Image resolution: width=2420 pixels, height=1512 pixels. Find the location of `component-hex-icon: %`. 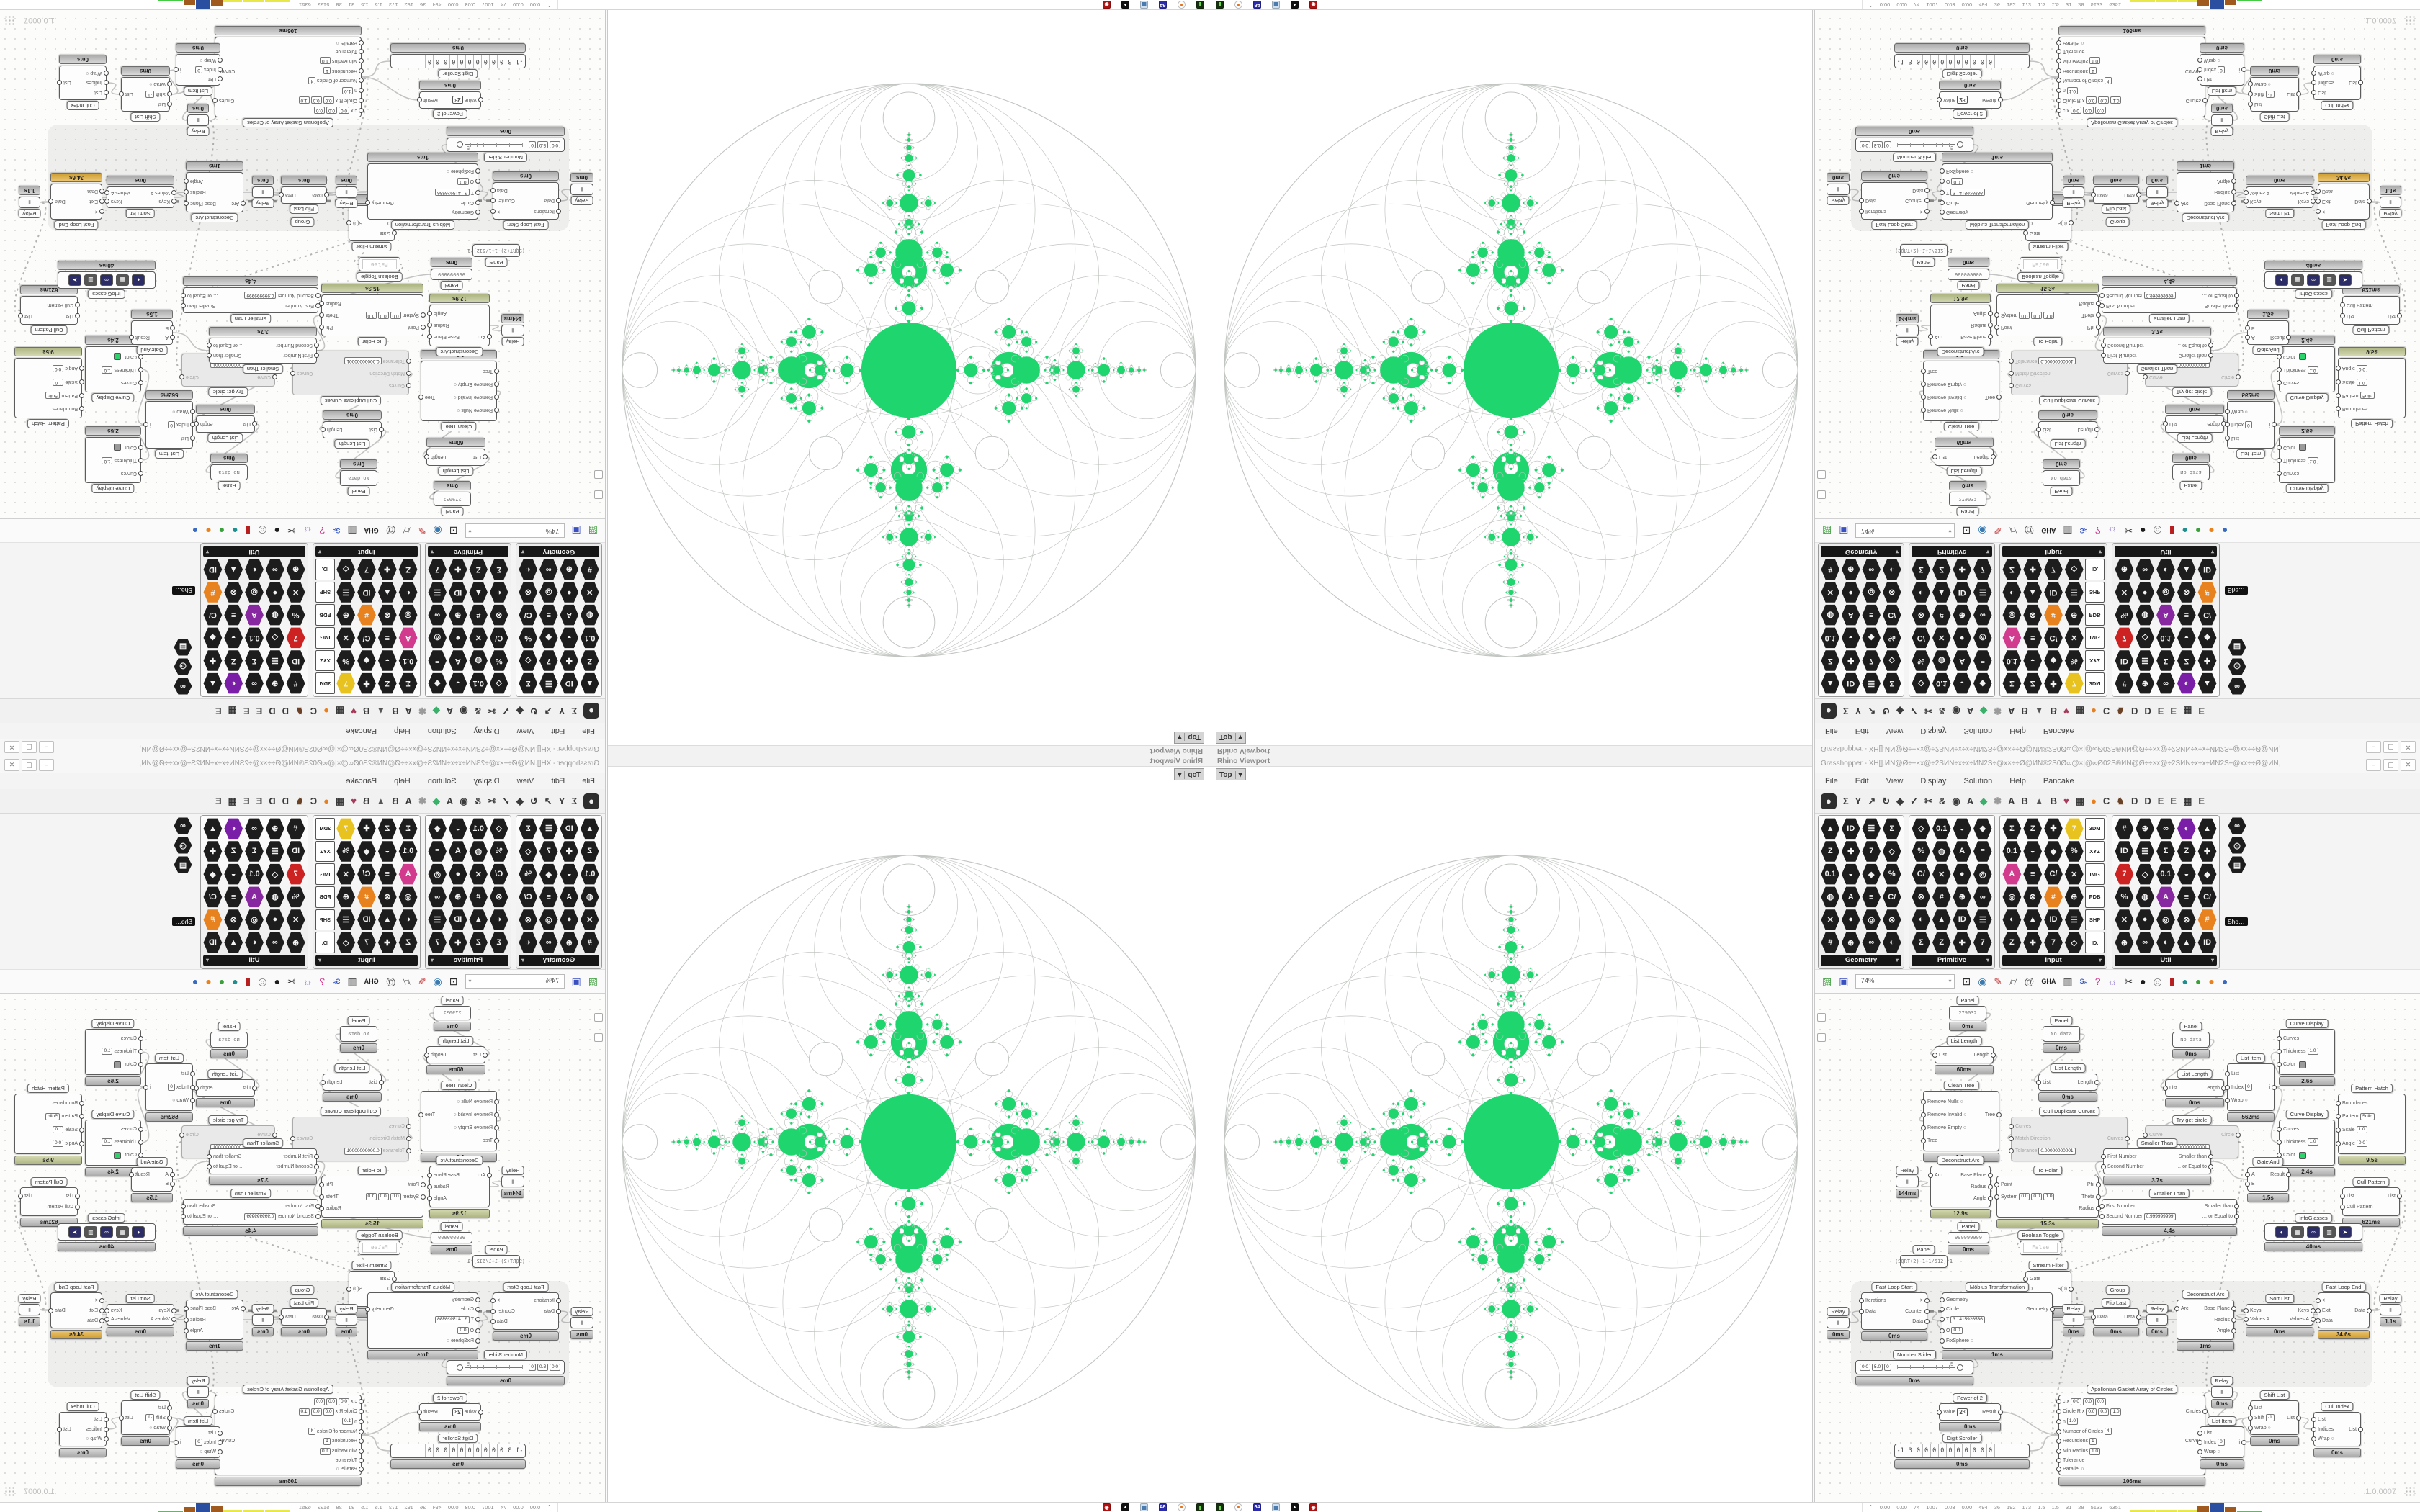

component-hex-icon: % is located at coordinates (500, 852).